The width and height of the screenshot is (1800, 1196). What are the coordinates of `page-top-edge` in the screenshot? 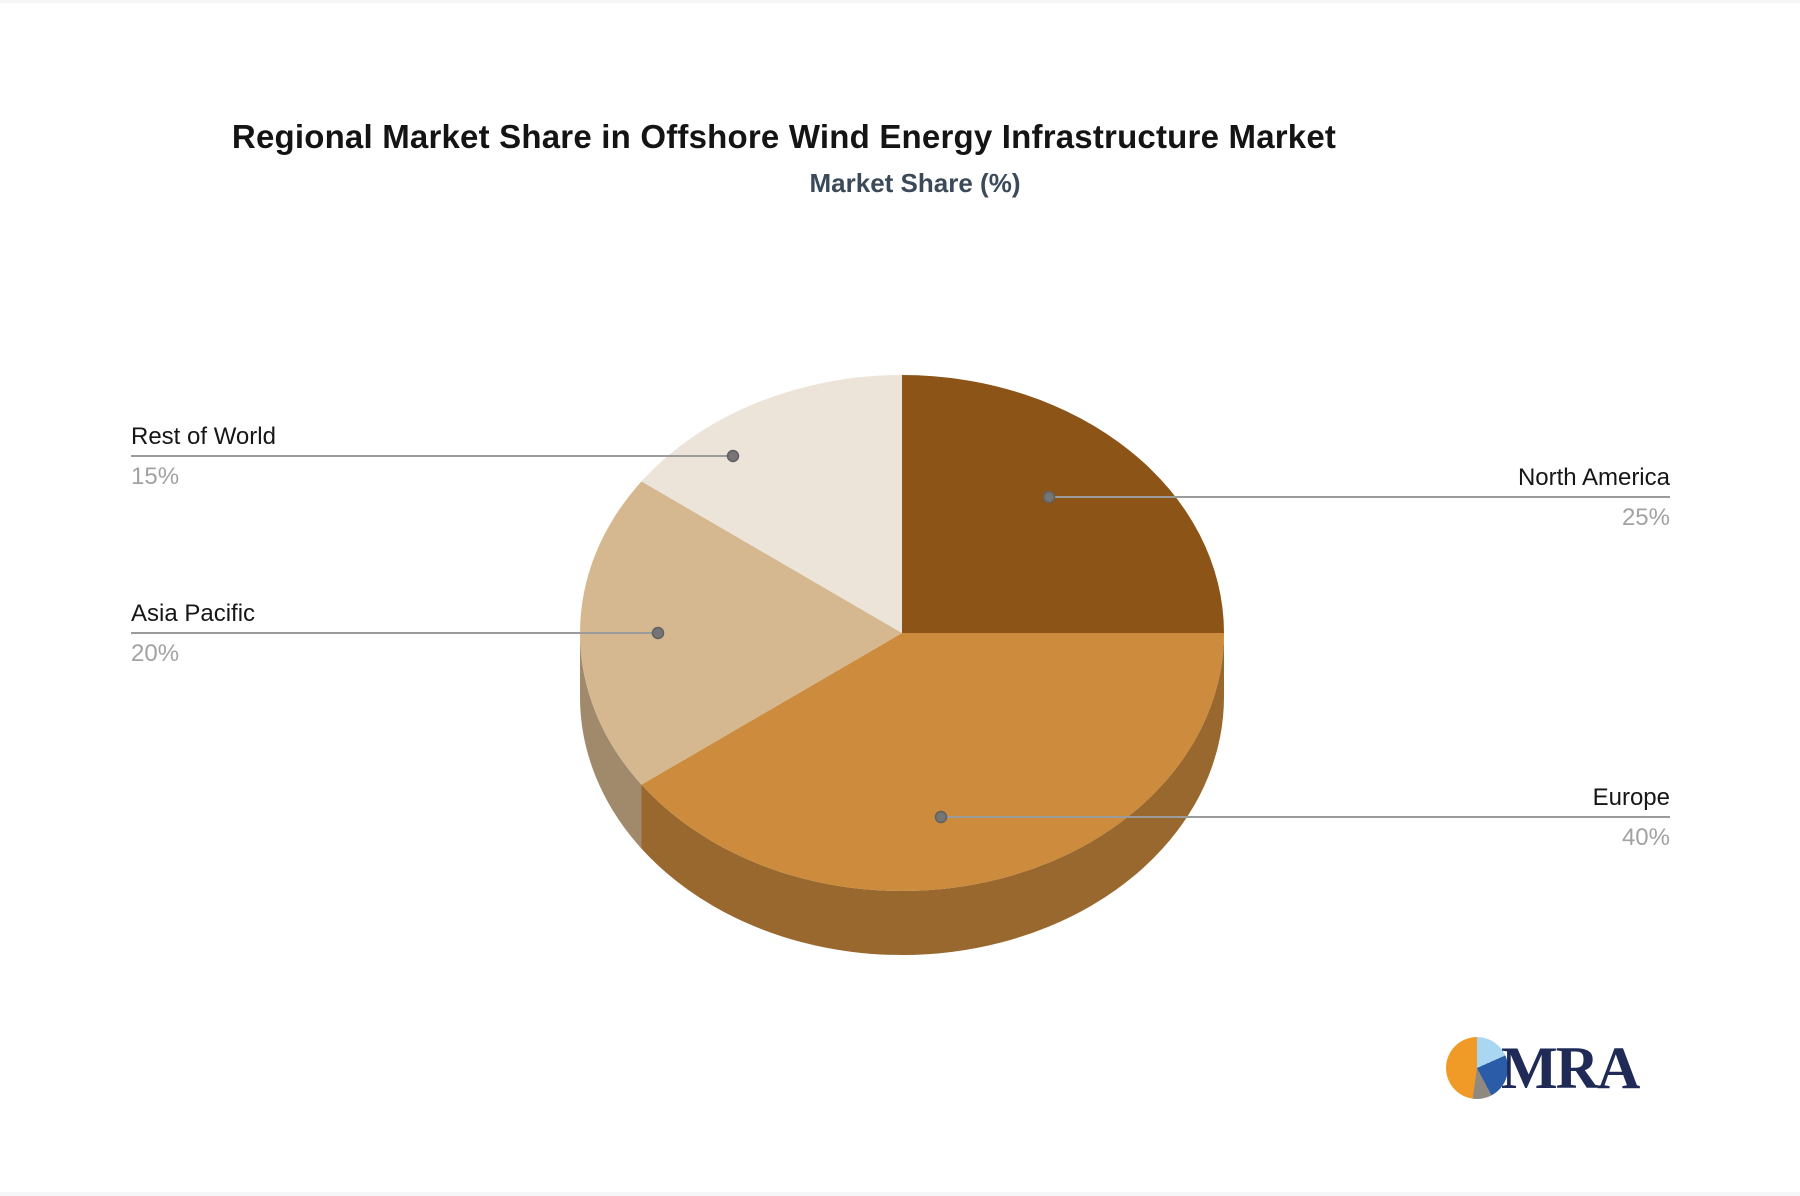 It's located at (900, 1).